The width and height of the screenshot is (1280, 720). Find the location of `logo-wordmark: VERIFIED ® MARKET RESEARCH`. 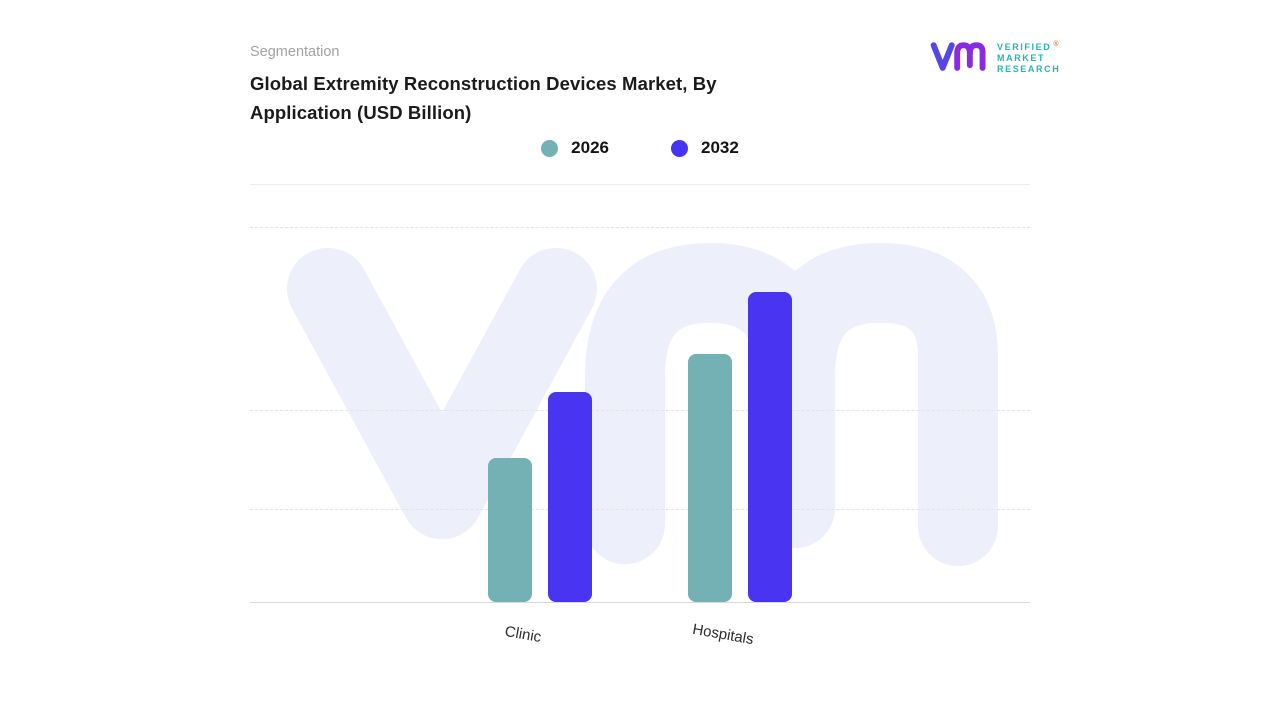

logo-wordmark: VERIFIED ® MARKET RESEARCH is located at coordinates (1028, 57).